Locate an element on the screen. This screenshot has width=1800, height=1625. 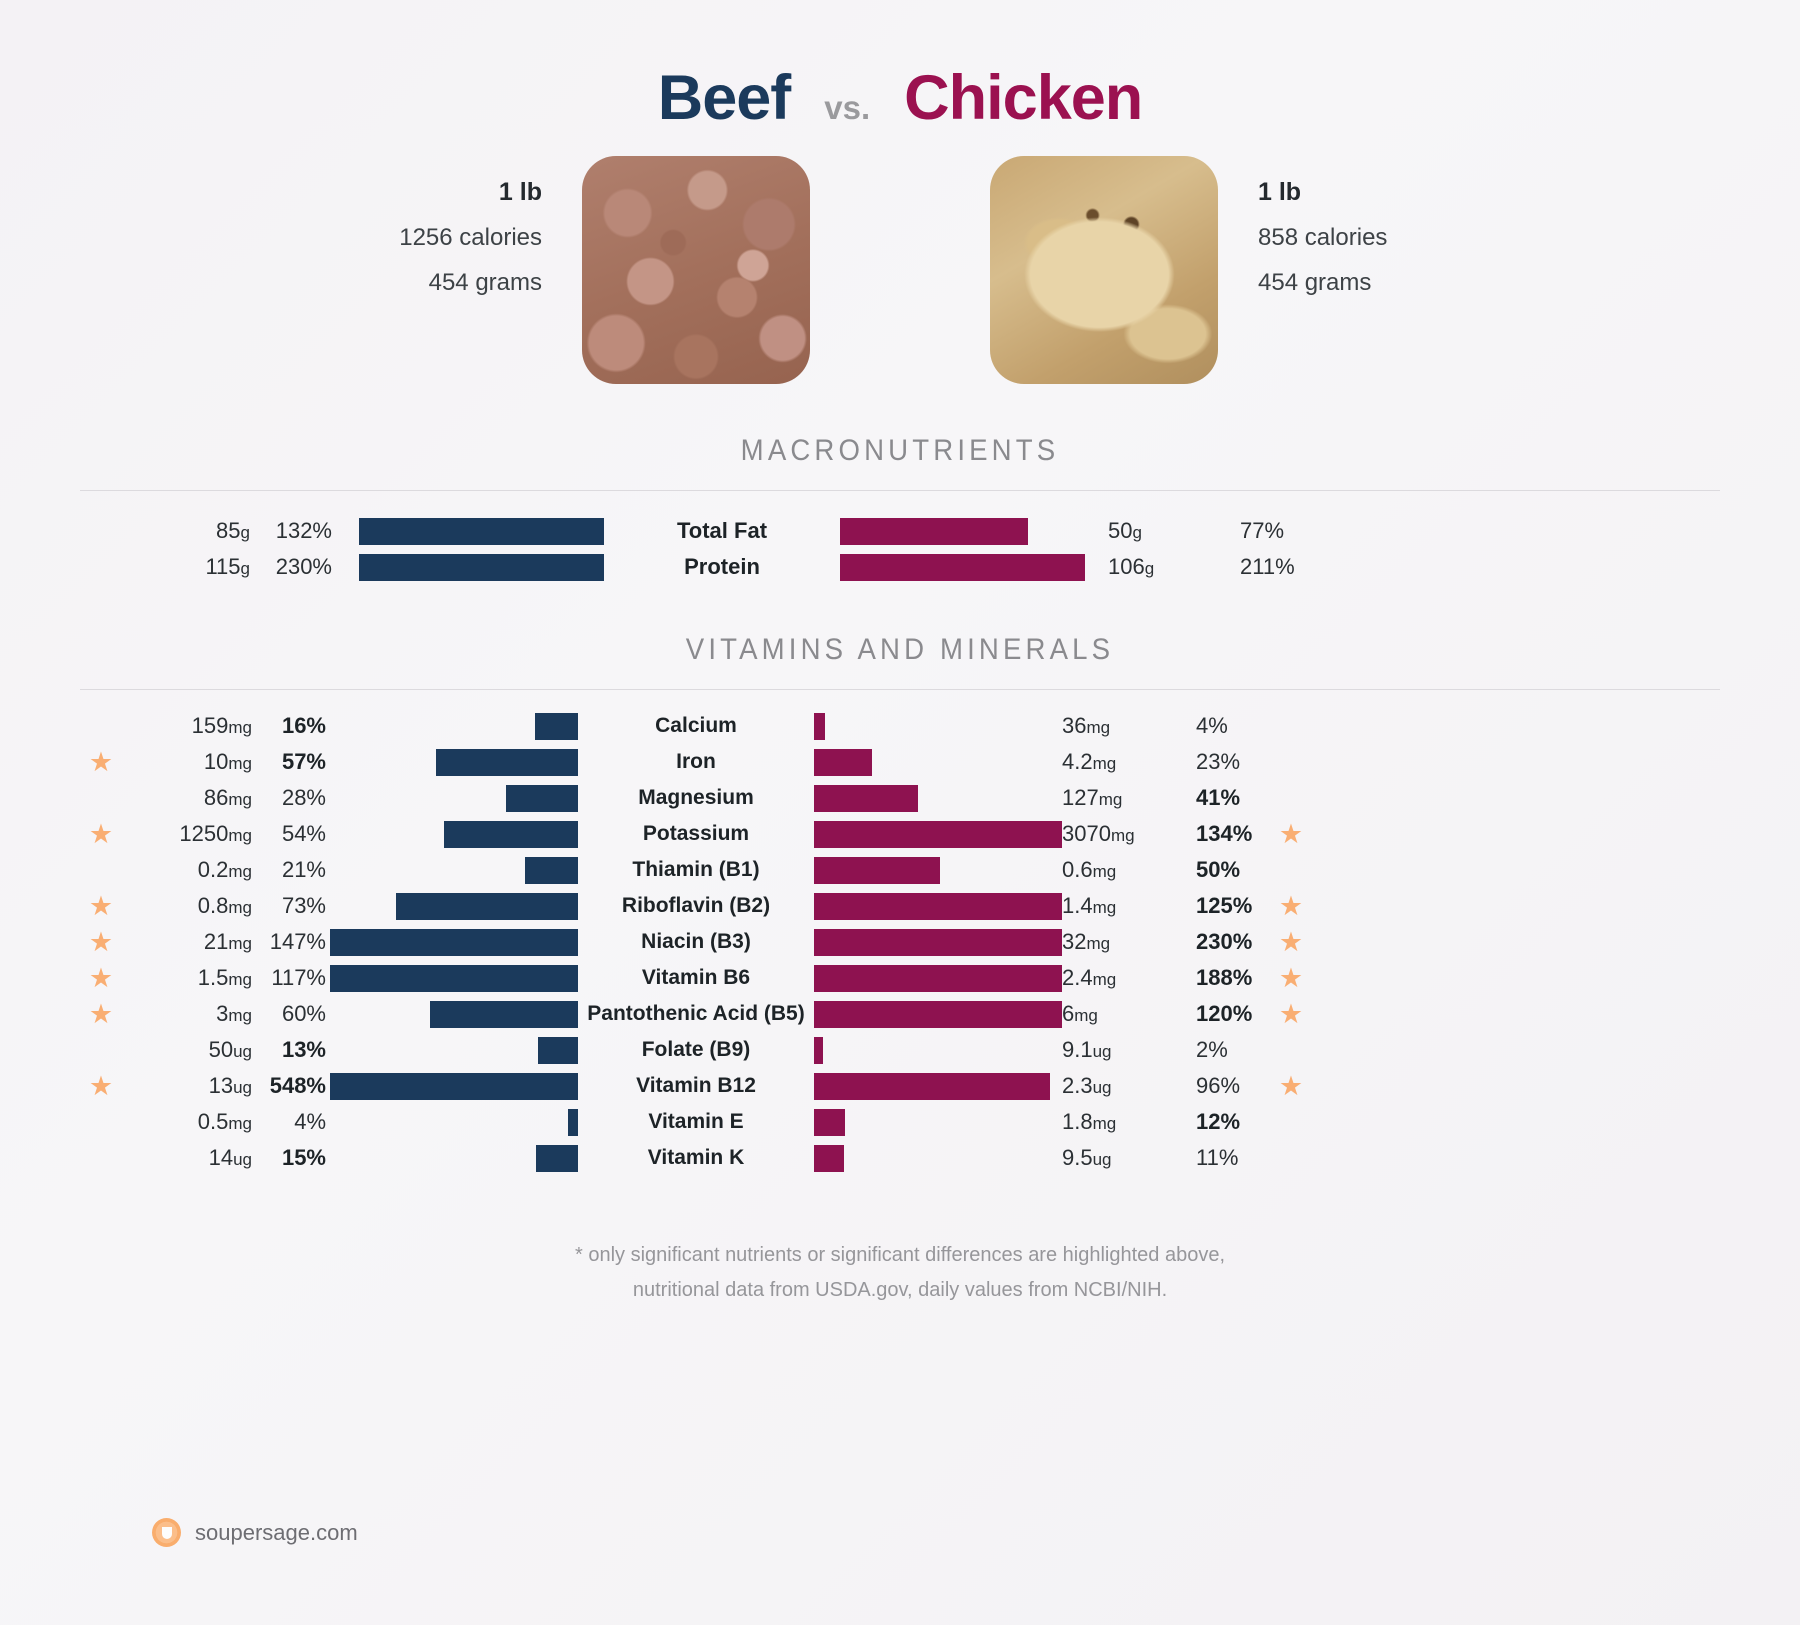
nutrient-row: ★ 10mg 57% Iron 4.2mg 23% is located at coordinates (900, 762).